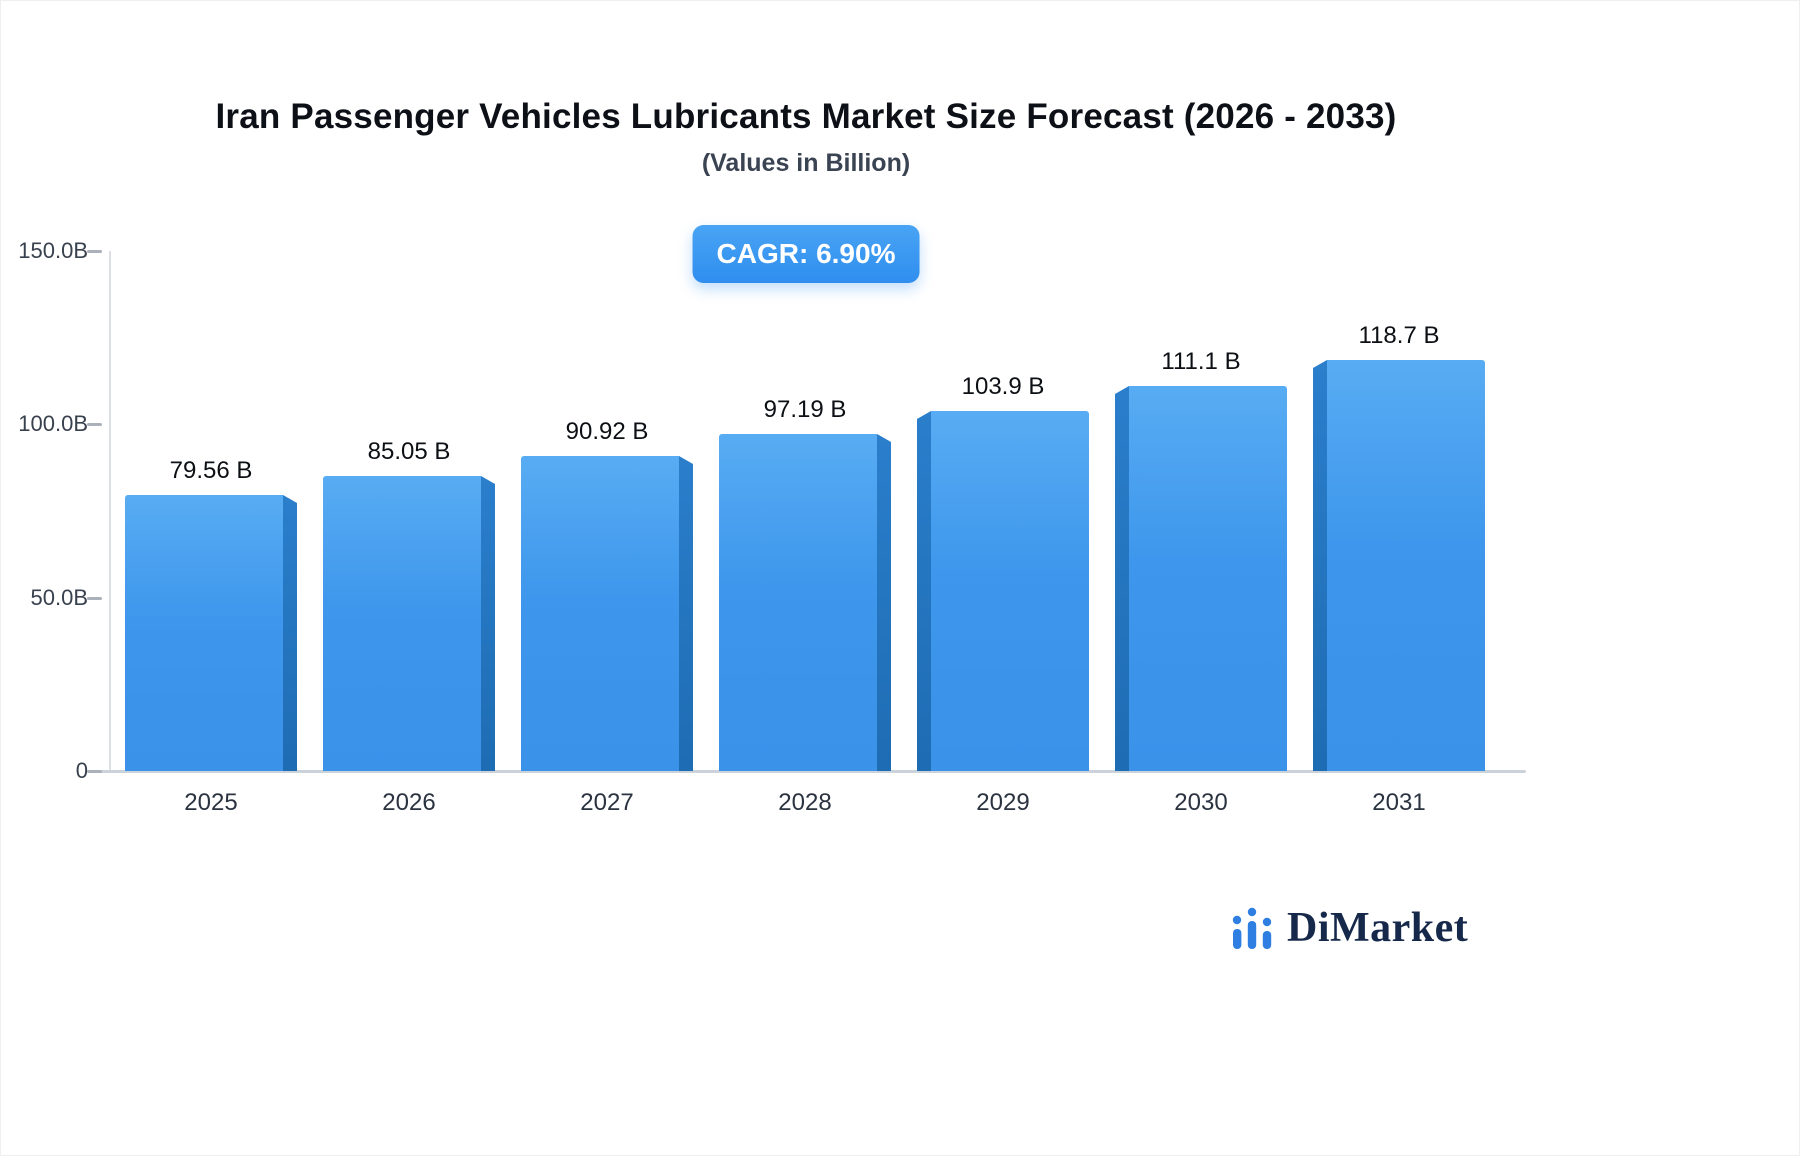 This screenshot has height=1156, width=1800. I want to click on x-category-label: 2025, so click(211, 802).